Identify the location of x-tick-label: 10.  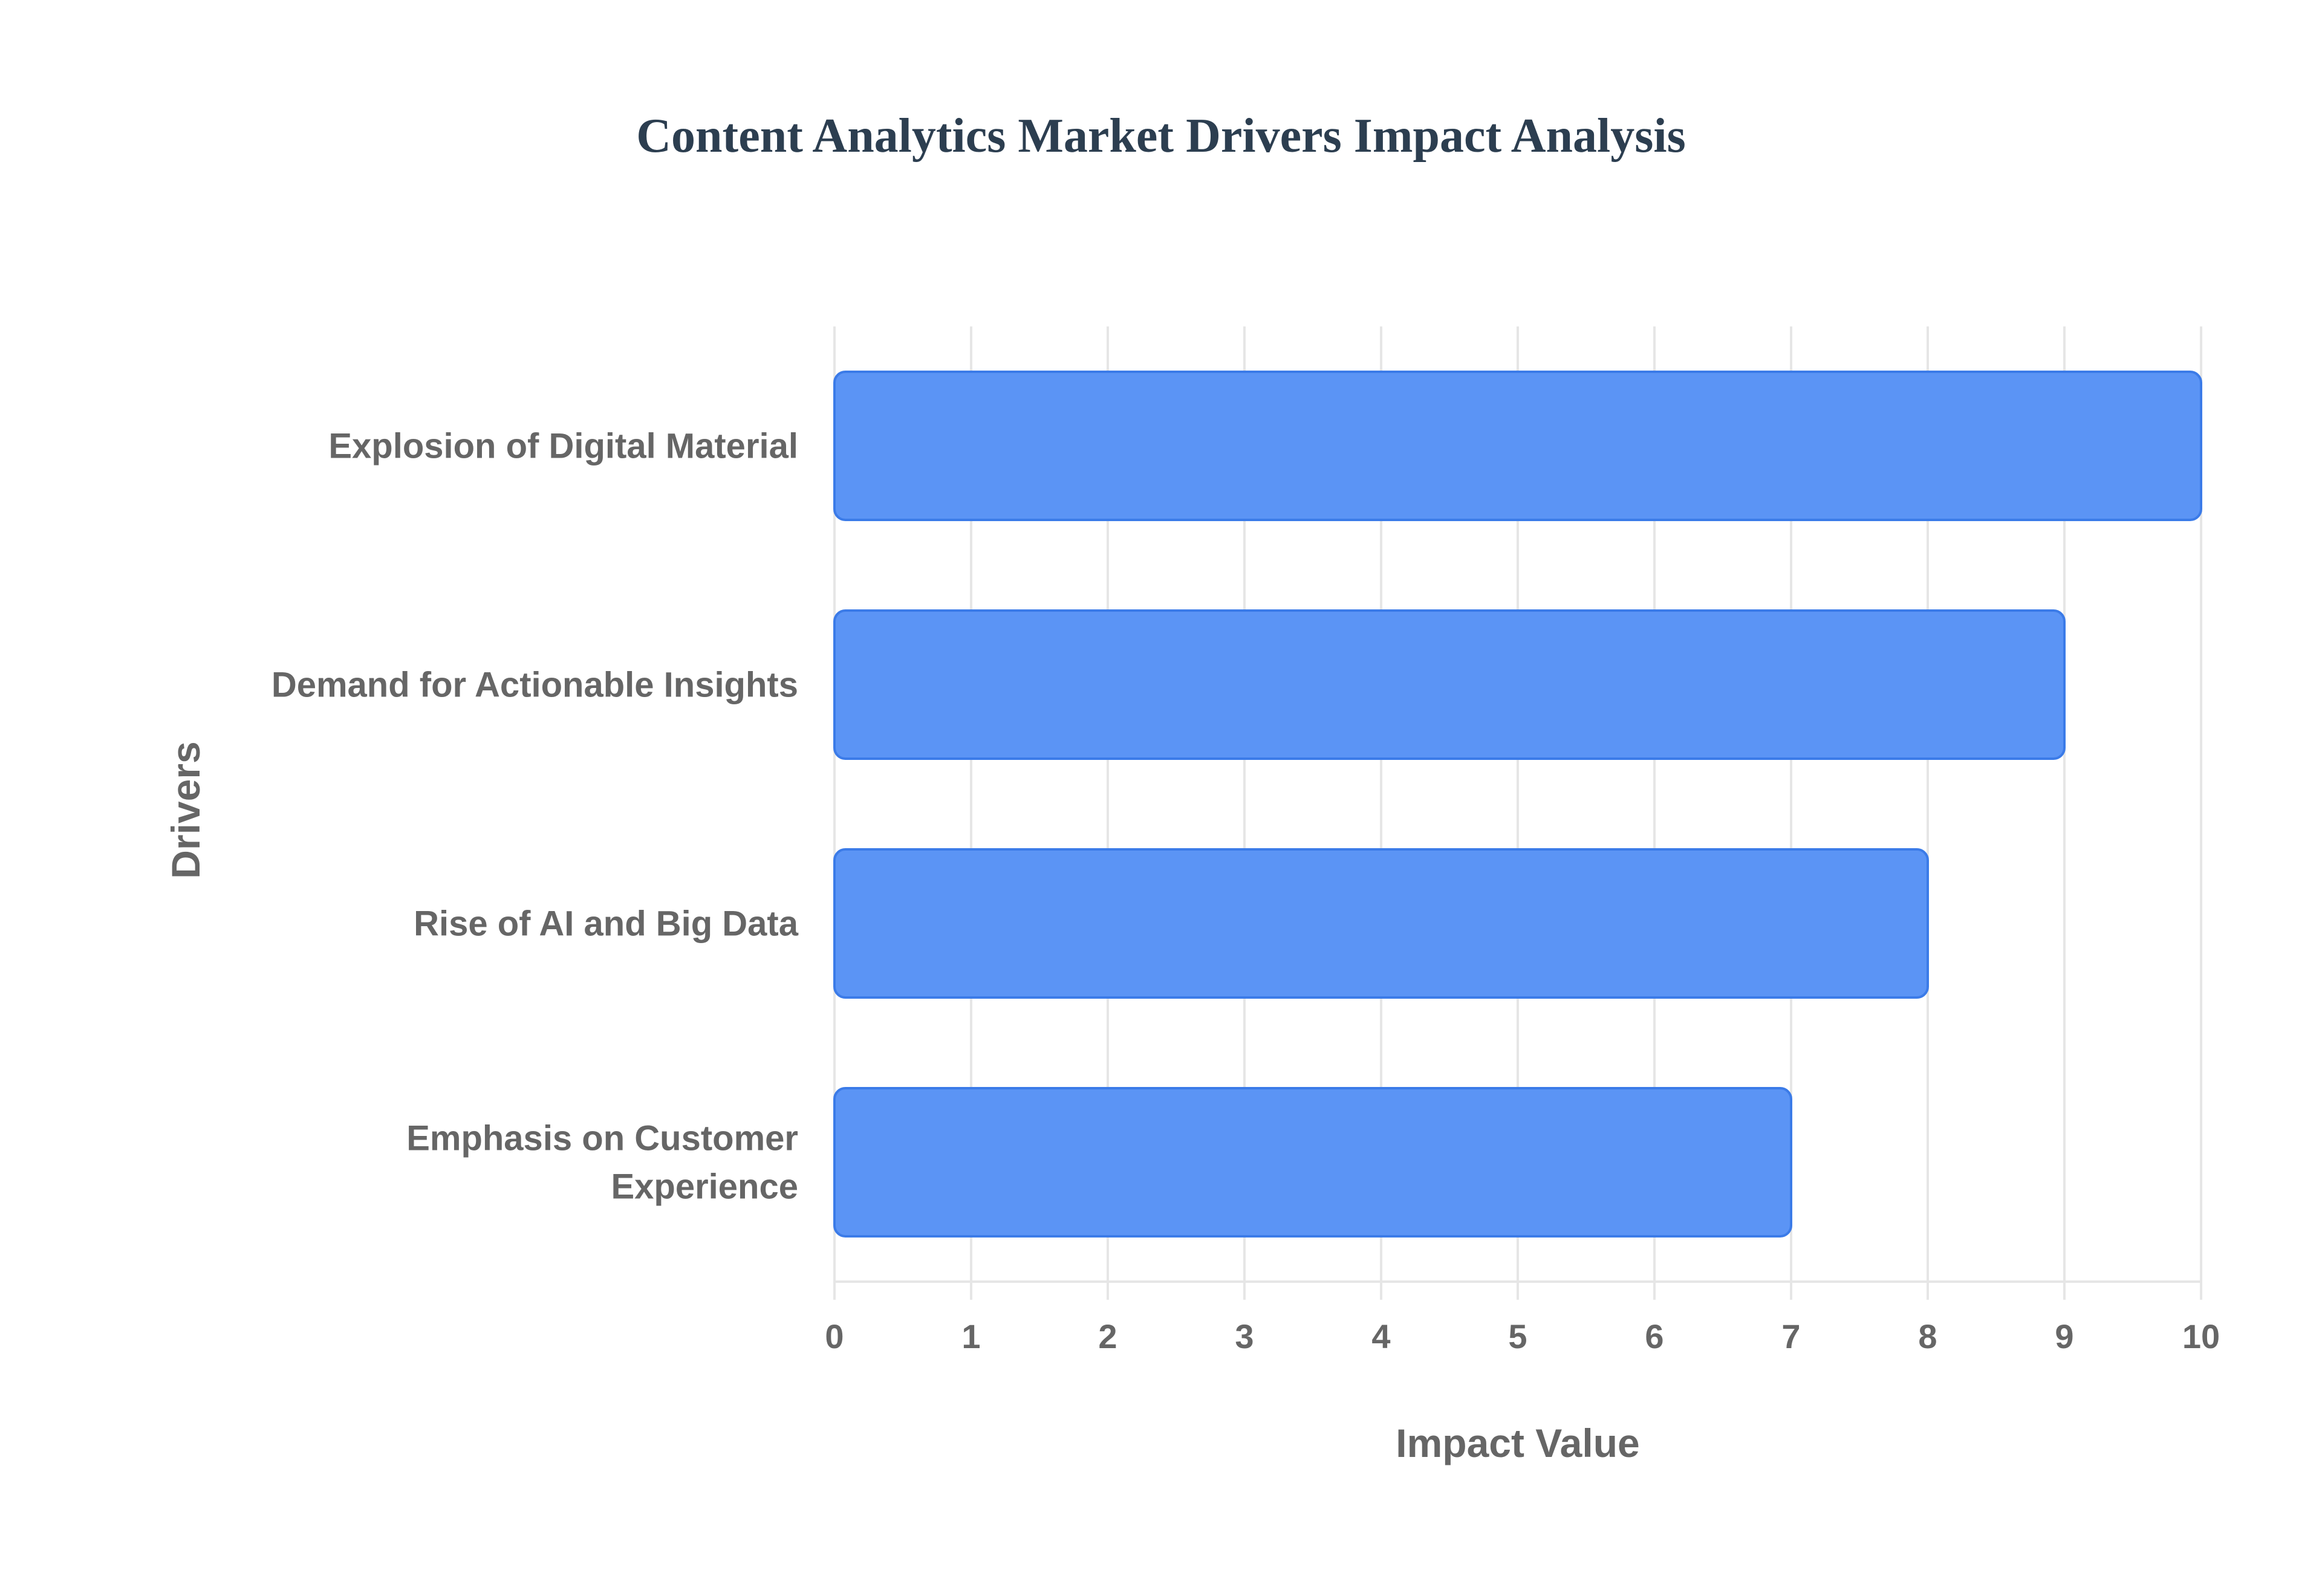
(2201, 1336).